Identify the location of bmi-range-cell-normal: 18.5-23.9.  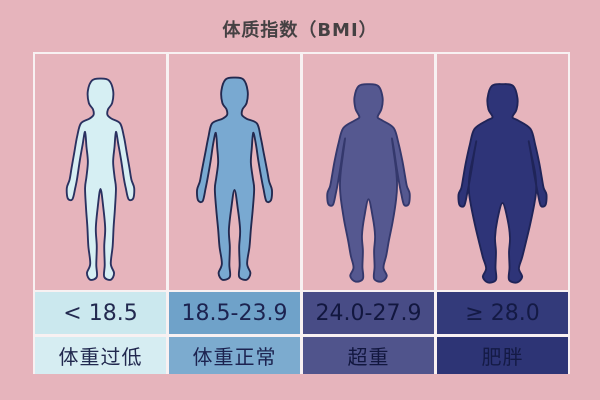
(234, 313).